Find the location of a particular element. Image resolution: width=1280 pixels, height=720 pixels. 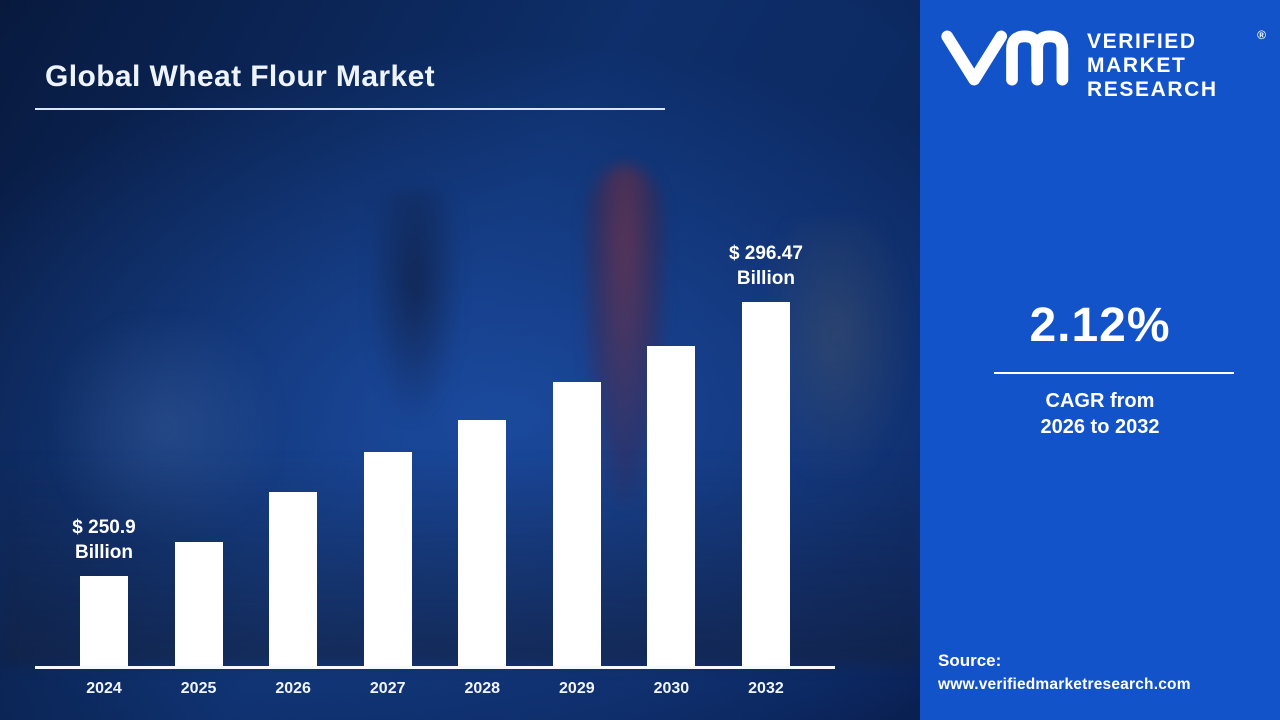

x-axis-label: 2027 is located at coordinates (387, 688).